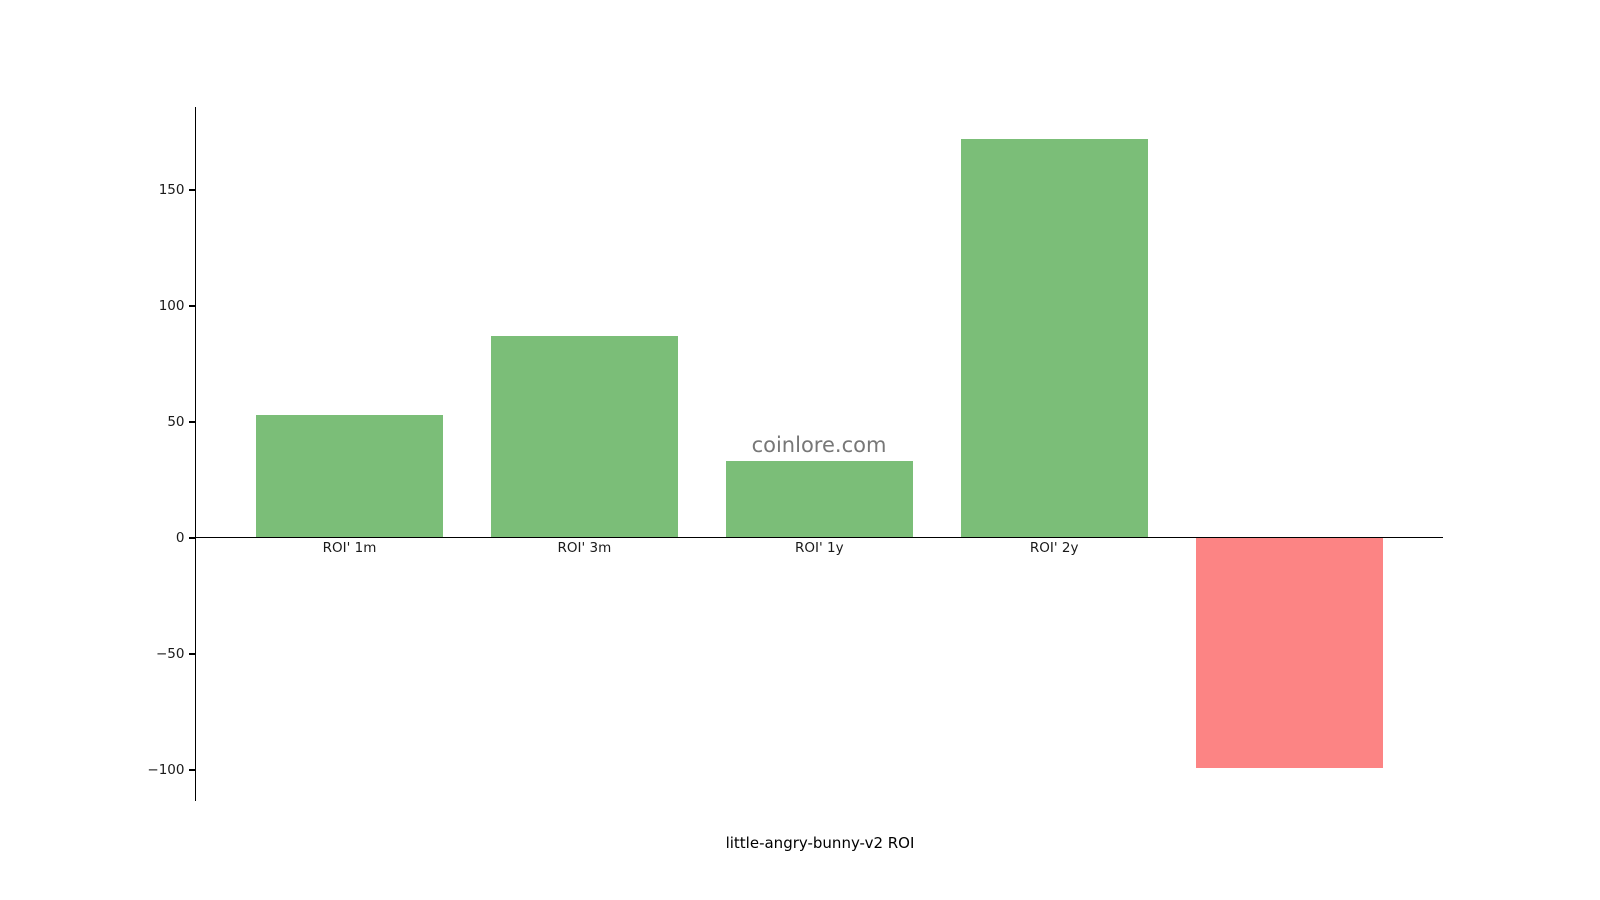  I want to click on chart-bar-roi-3m, so click(584, 437).